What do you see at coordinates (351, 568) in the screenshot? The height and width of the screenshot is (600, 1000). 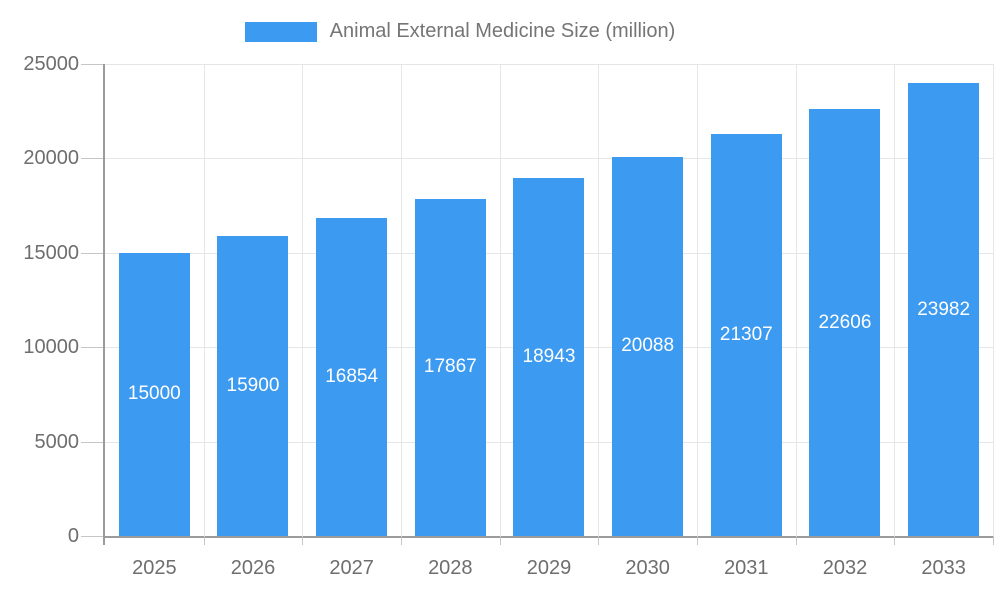 I see `x-tick-label: 2027` at bounding box center [351, 568].